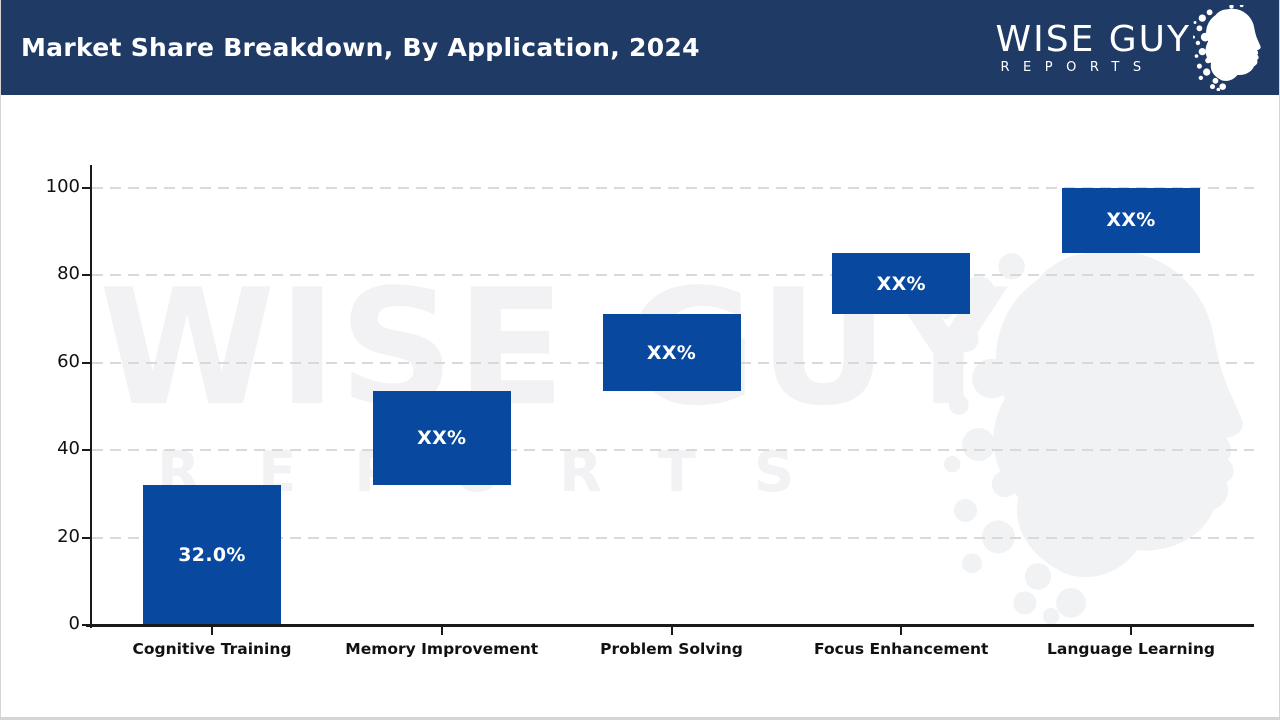 The image size is (1280, 720). I want to click on x-category-label: Memory Improvement, so click(442, 649).